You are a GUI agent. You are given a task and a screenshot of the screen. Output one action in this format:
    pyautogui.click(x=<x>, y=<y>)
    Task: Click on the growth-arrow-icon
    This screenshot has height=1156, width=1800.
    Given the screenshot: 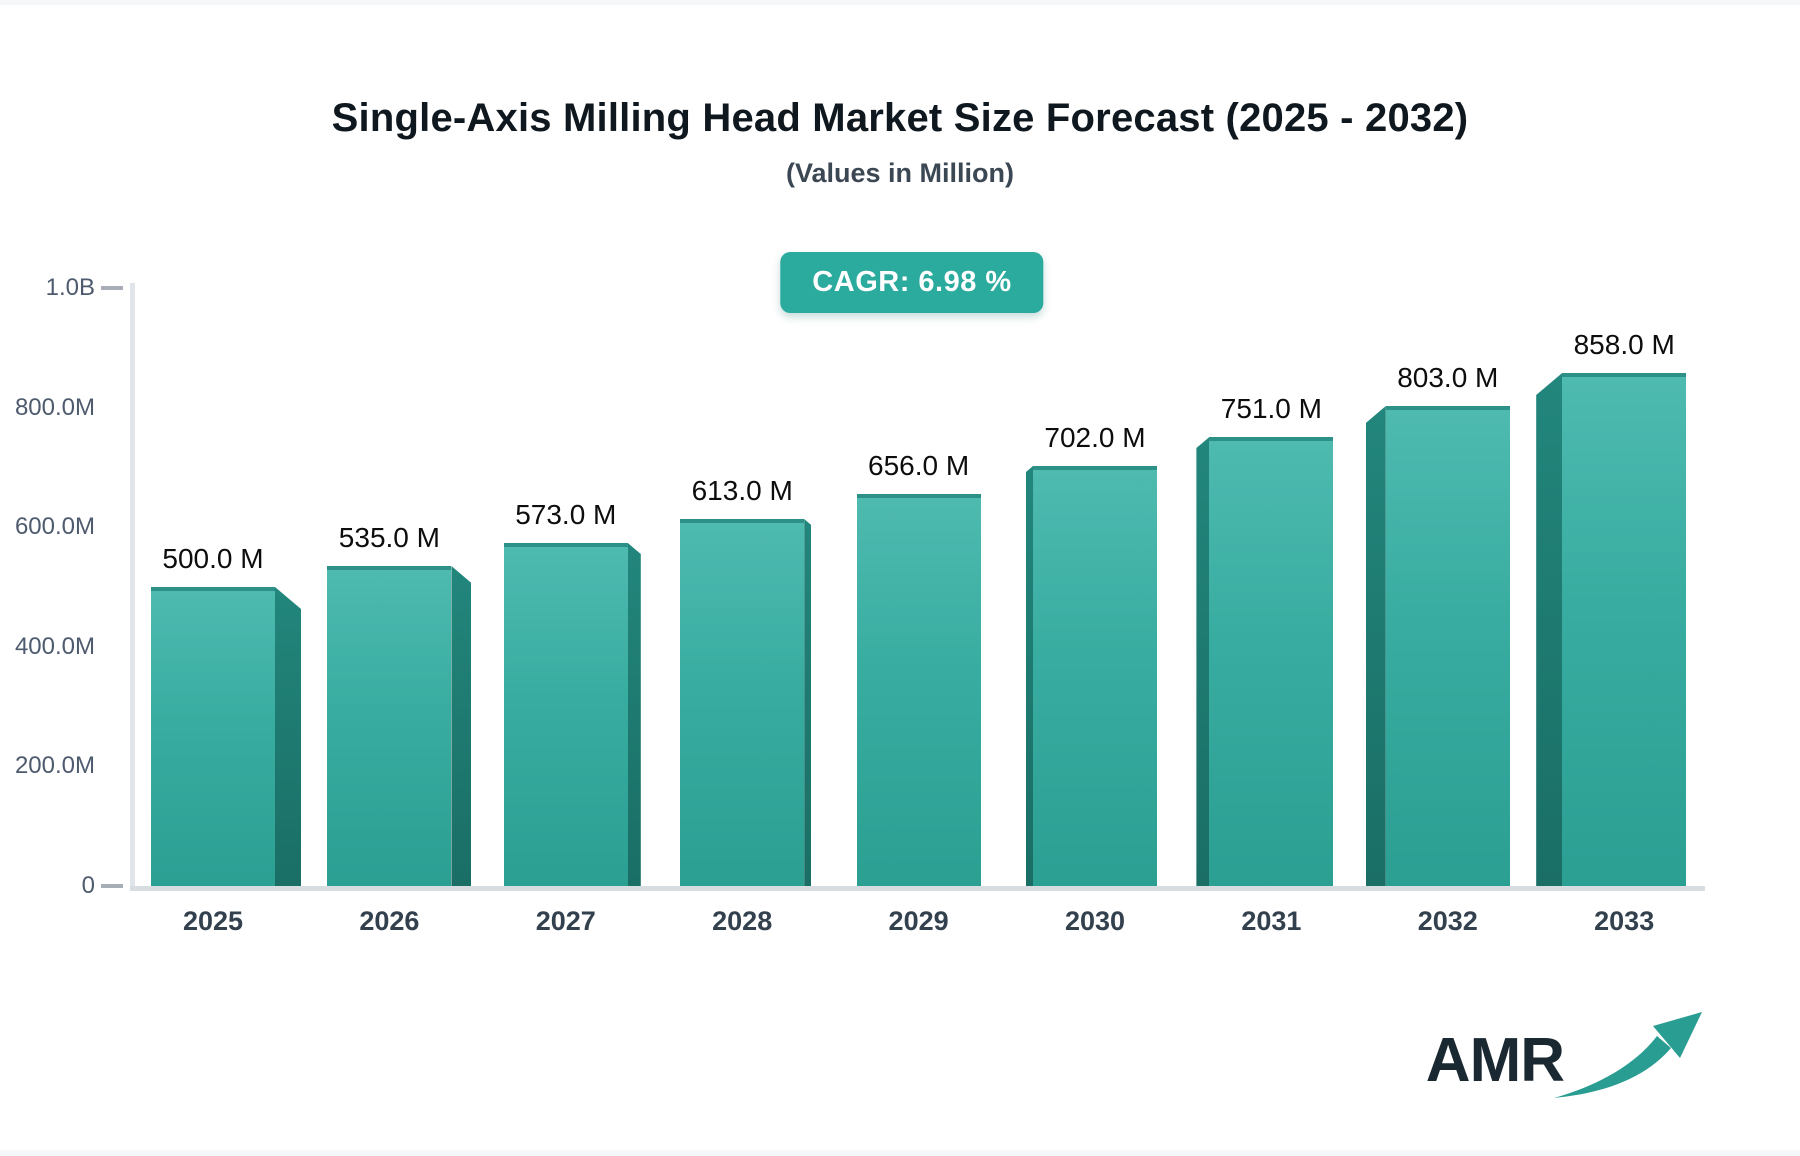 What is the action you would take?
    pyautogui.click(x=1628, y=1055)
    